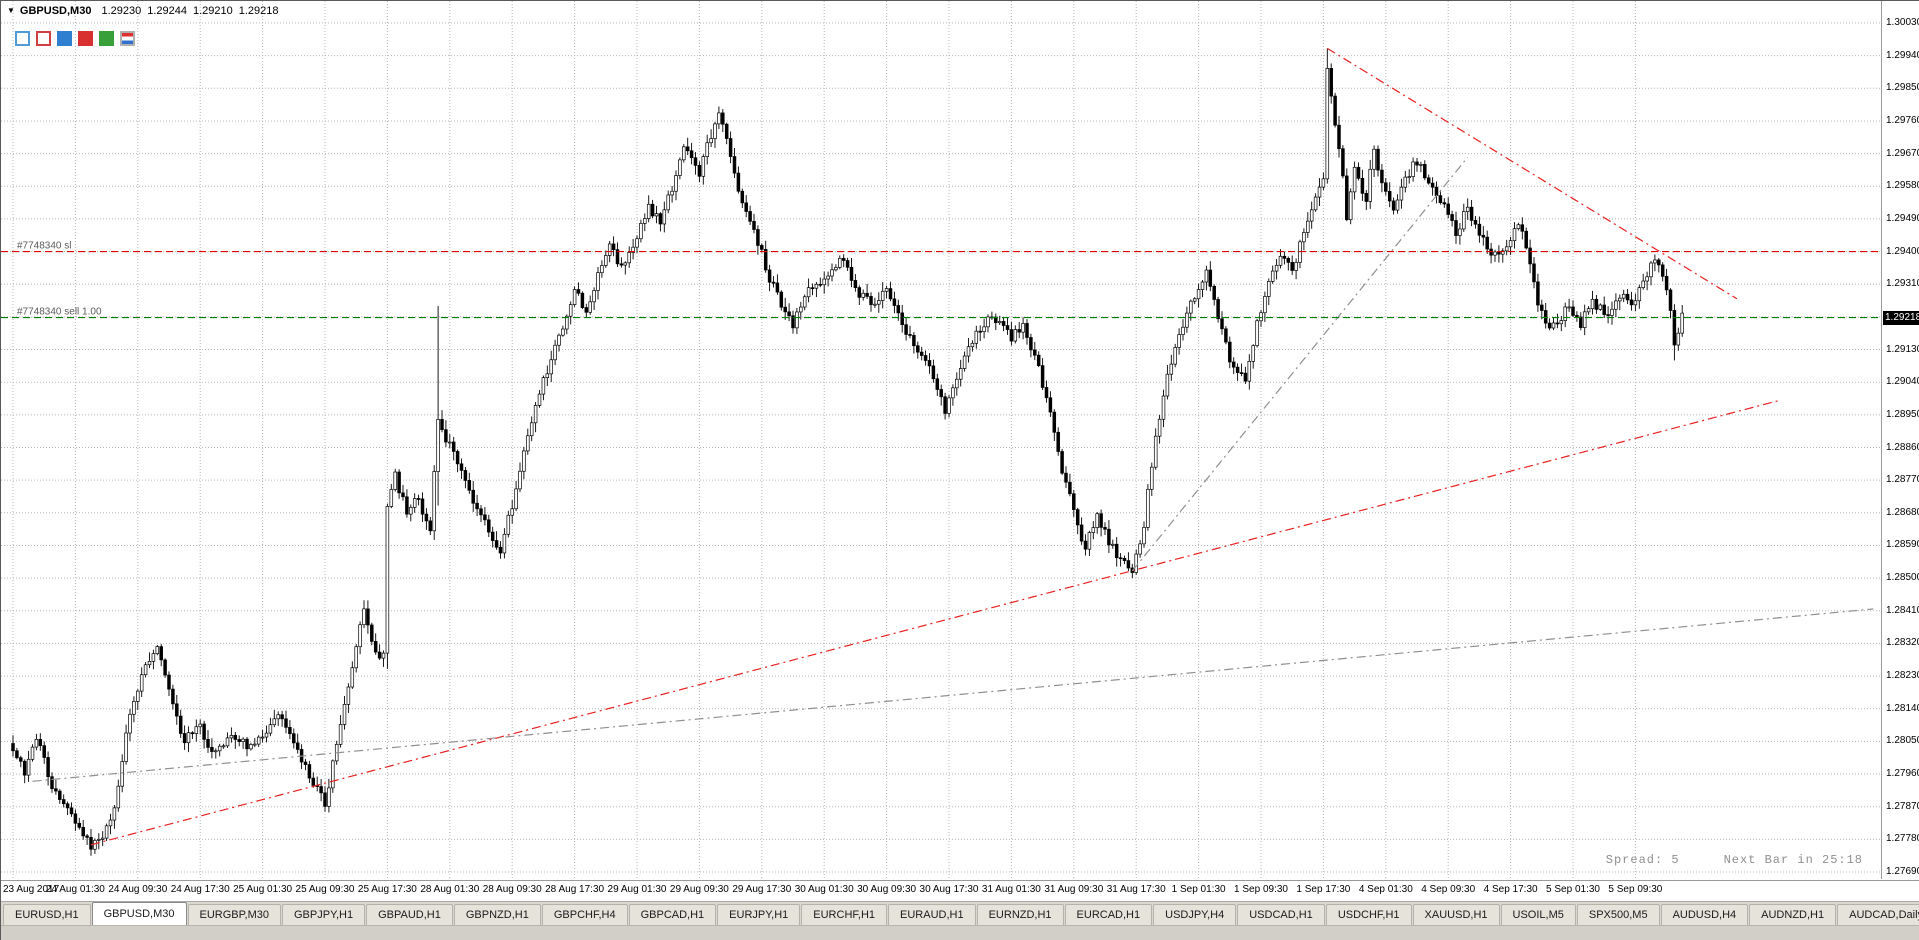 The width and height of the screenshot is (1919, 940). Describe the element at coordinates (1573, 889) in the screenshot. I see `time-axis-label: 5 Sep 01:30` at that location.